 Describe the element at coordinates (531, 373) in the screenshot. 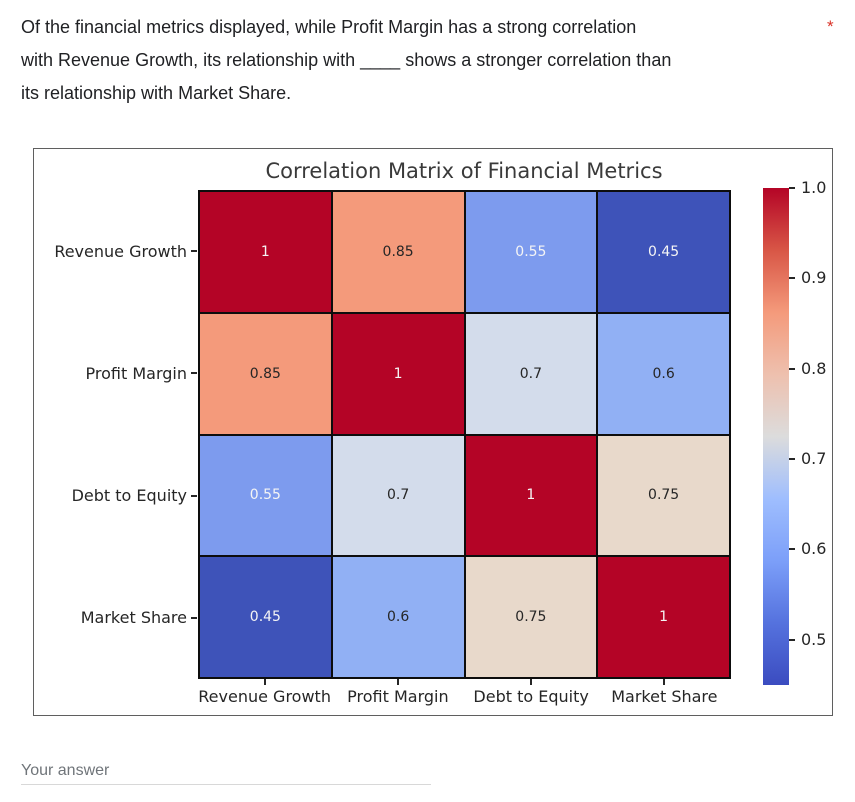

I see `heatmap-cell-r1c2: 0.7` at that location.